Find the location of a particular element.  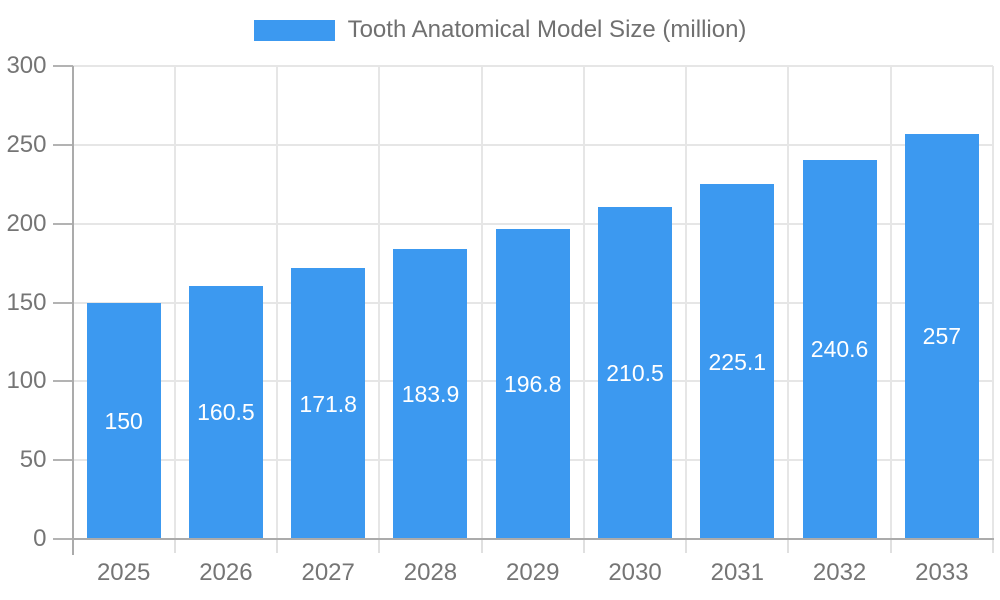

bar-value-label: 257 is located at coordinates (942, 336).